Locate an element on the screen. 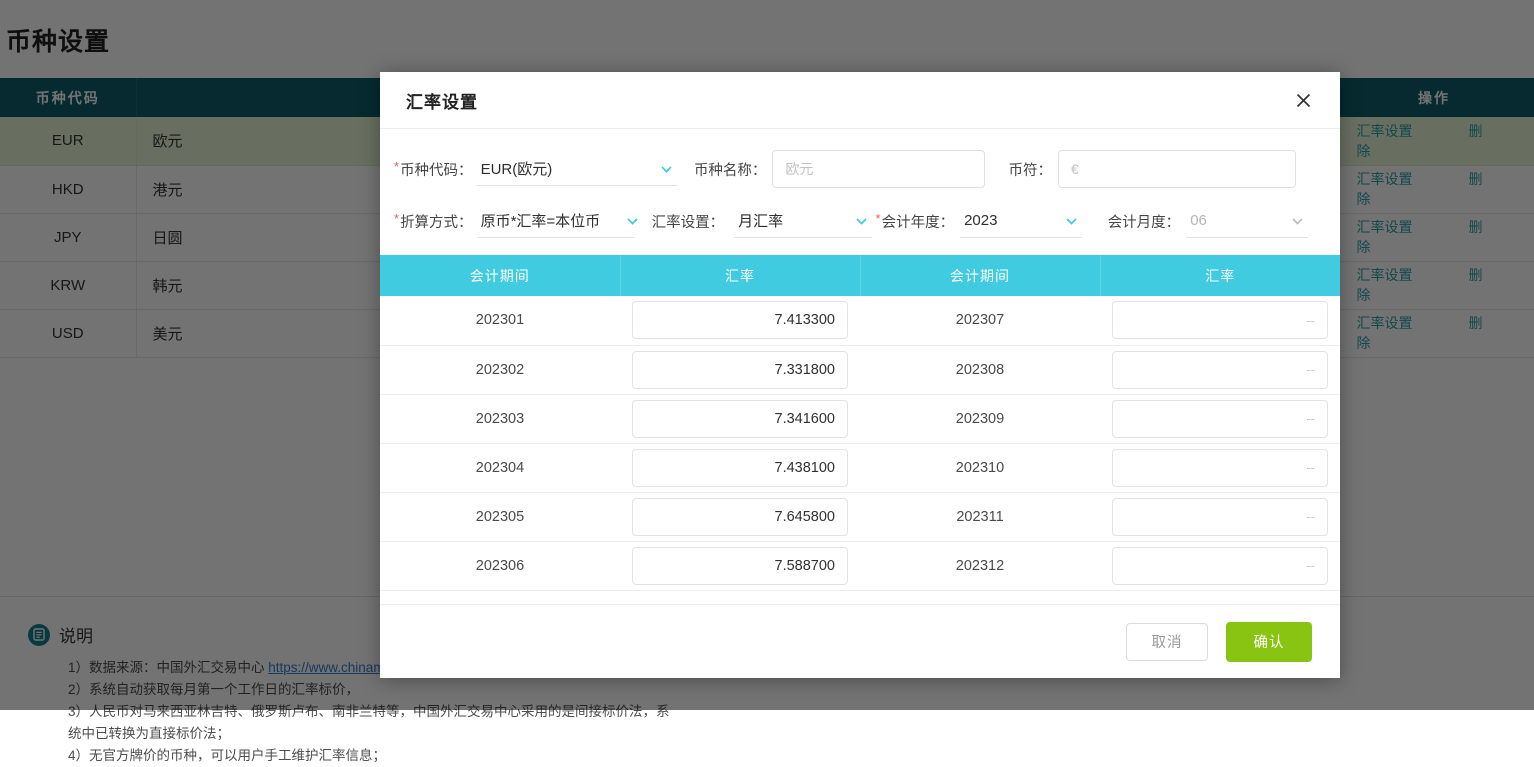 The image size is (1534, 767). cell-period-right: 202307 is located at coordinates (980, 320).